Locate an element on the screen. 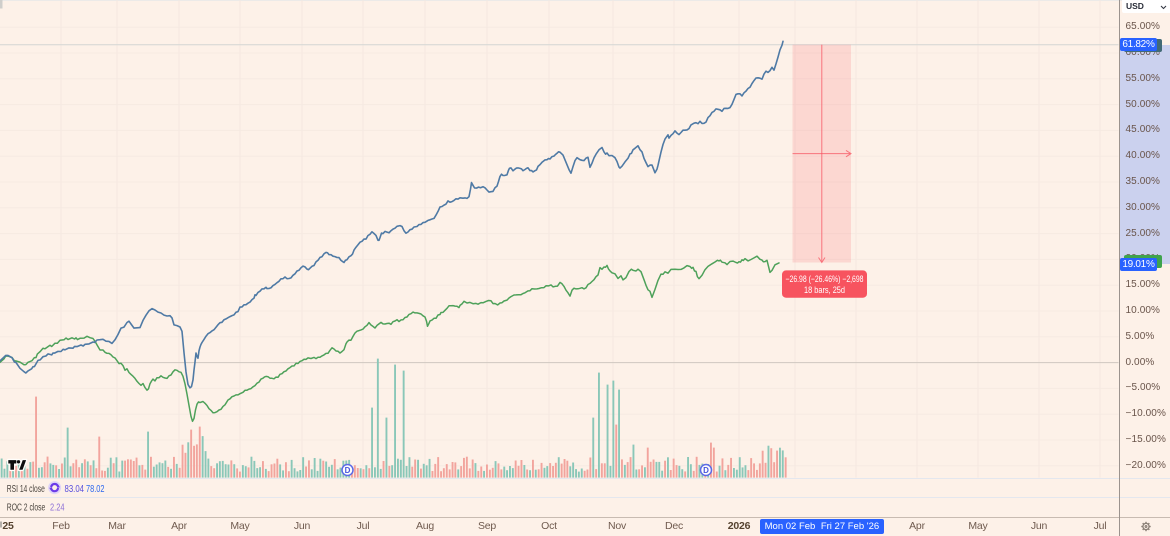  svg-text: RSI 14 close is located at coordinates (26, 489).